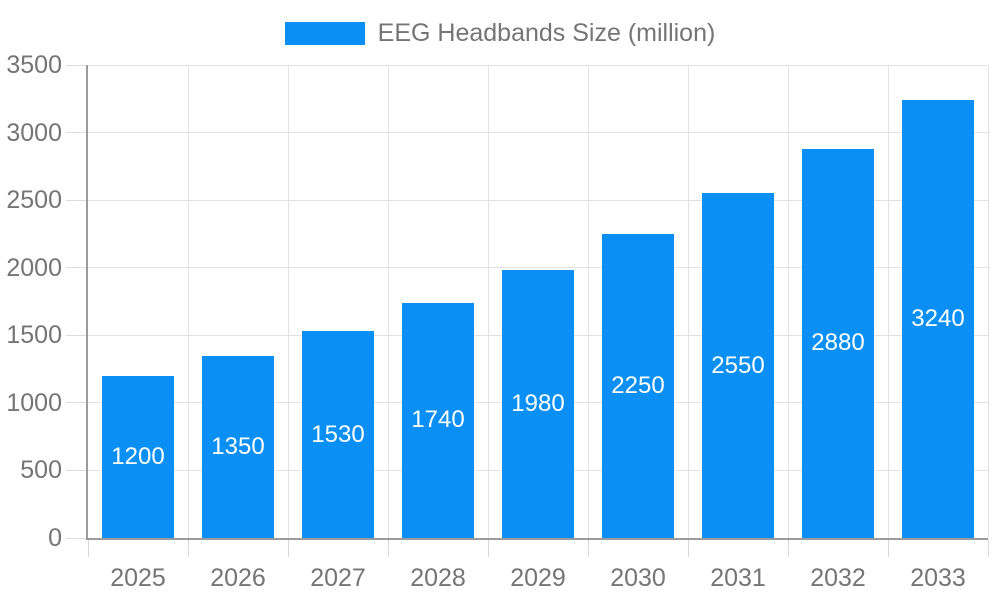 Image resolution: width=1000 pixels, height=600 pixels. What do you see at coordinates (338, 578) in the screenshot?
I see `x-tick-label: 2027` at bounding box center [338, 578].